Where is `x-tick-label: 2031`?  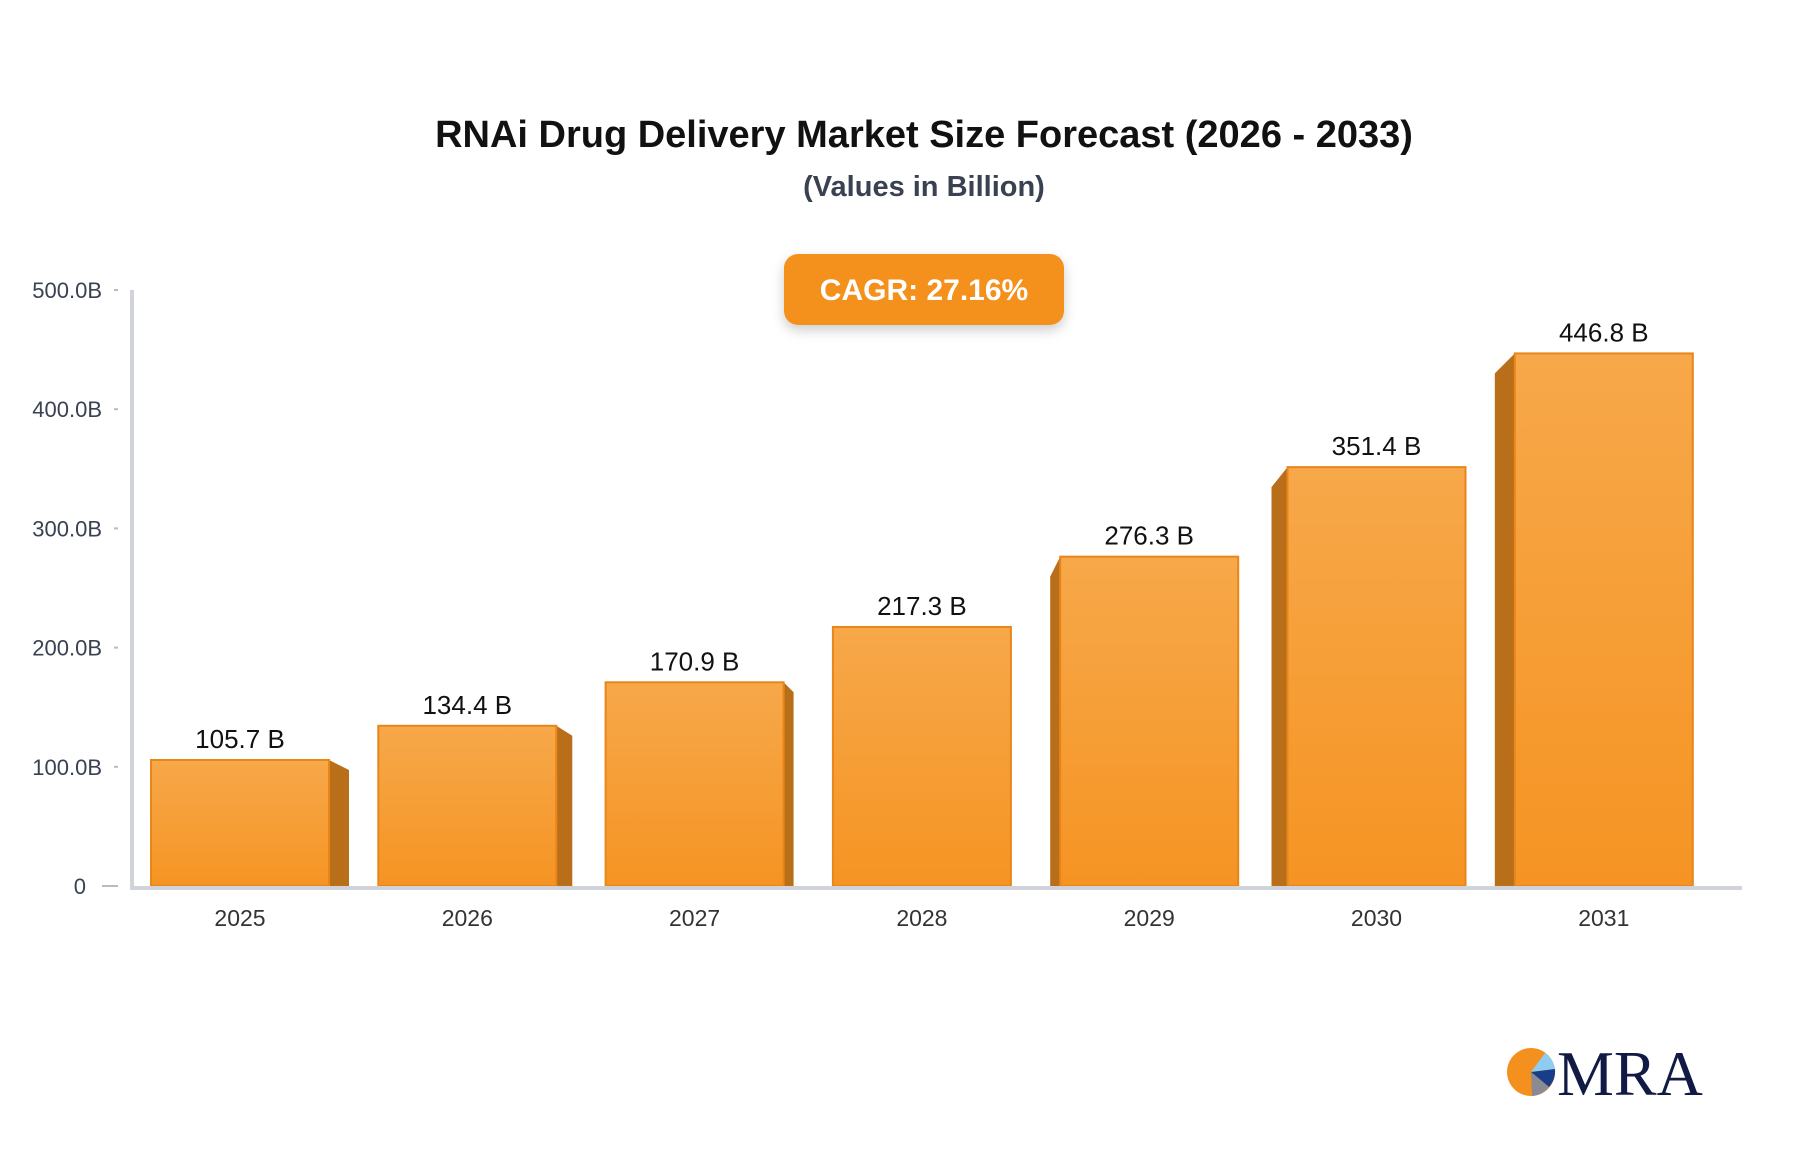 x-tick-label: 2031 is located at coordinates (1603, 918).